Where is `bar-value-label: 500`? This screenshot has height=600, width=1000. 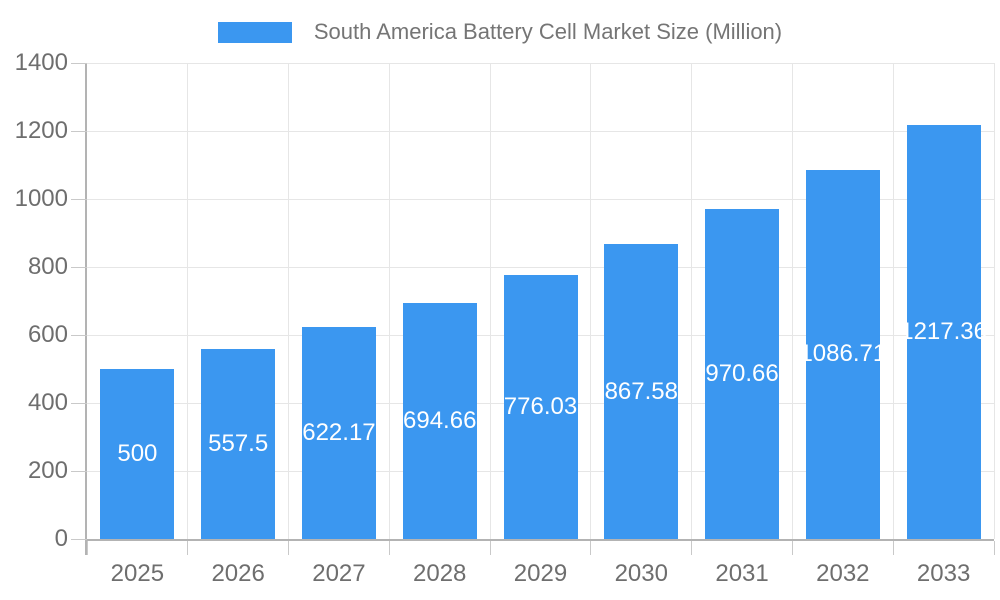 bar-value-label: 500 is located at coordinates (137, 453).